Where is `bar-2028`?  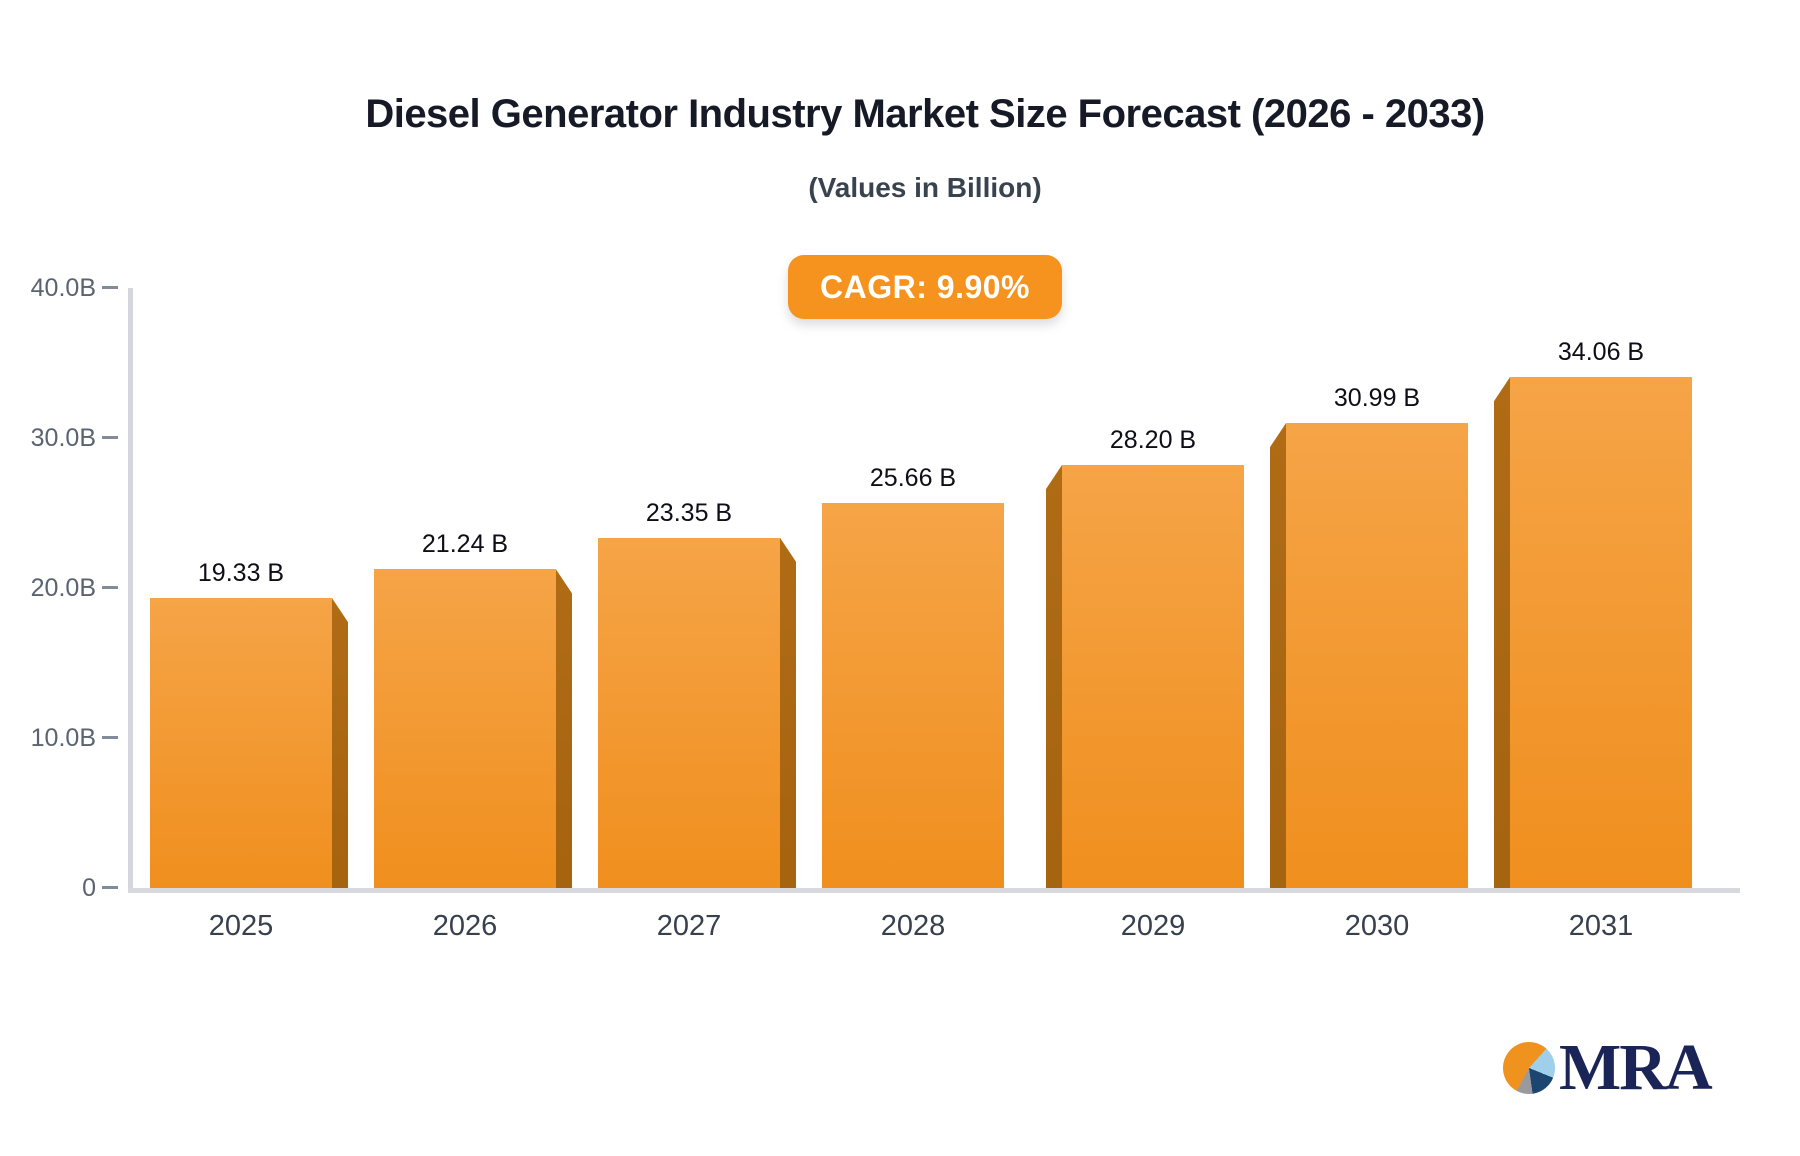 bar-2028 is located at coordinates (913, 695).